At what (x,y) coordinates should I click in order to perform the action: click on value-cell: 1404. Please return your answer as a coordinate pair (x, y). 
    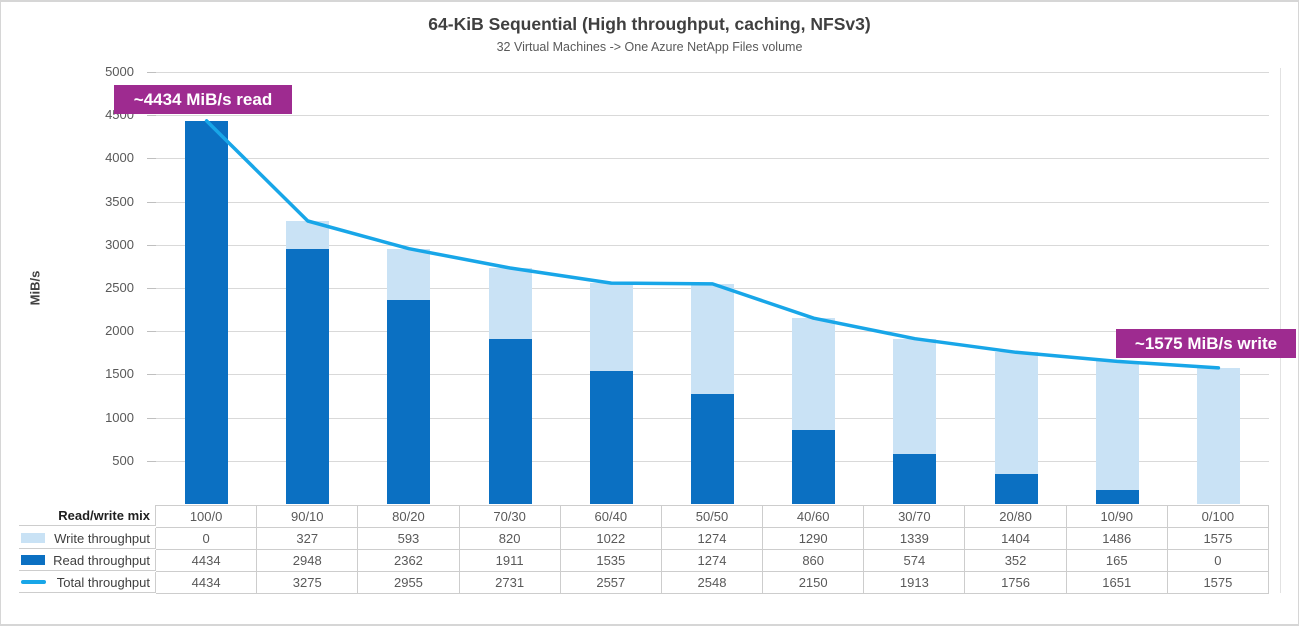
    Looking at the image, I should click on (1016, 539).